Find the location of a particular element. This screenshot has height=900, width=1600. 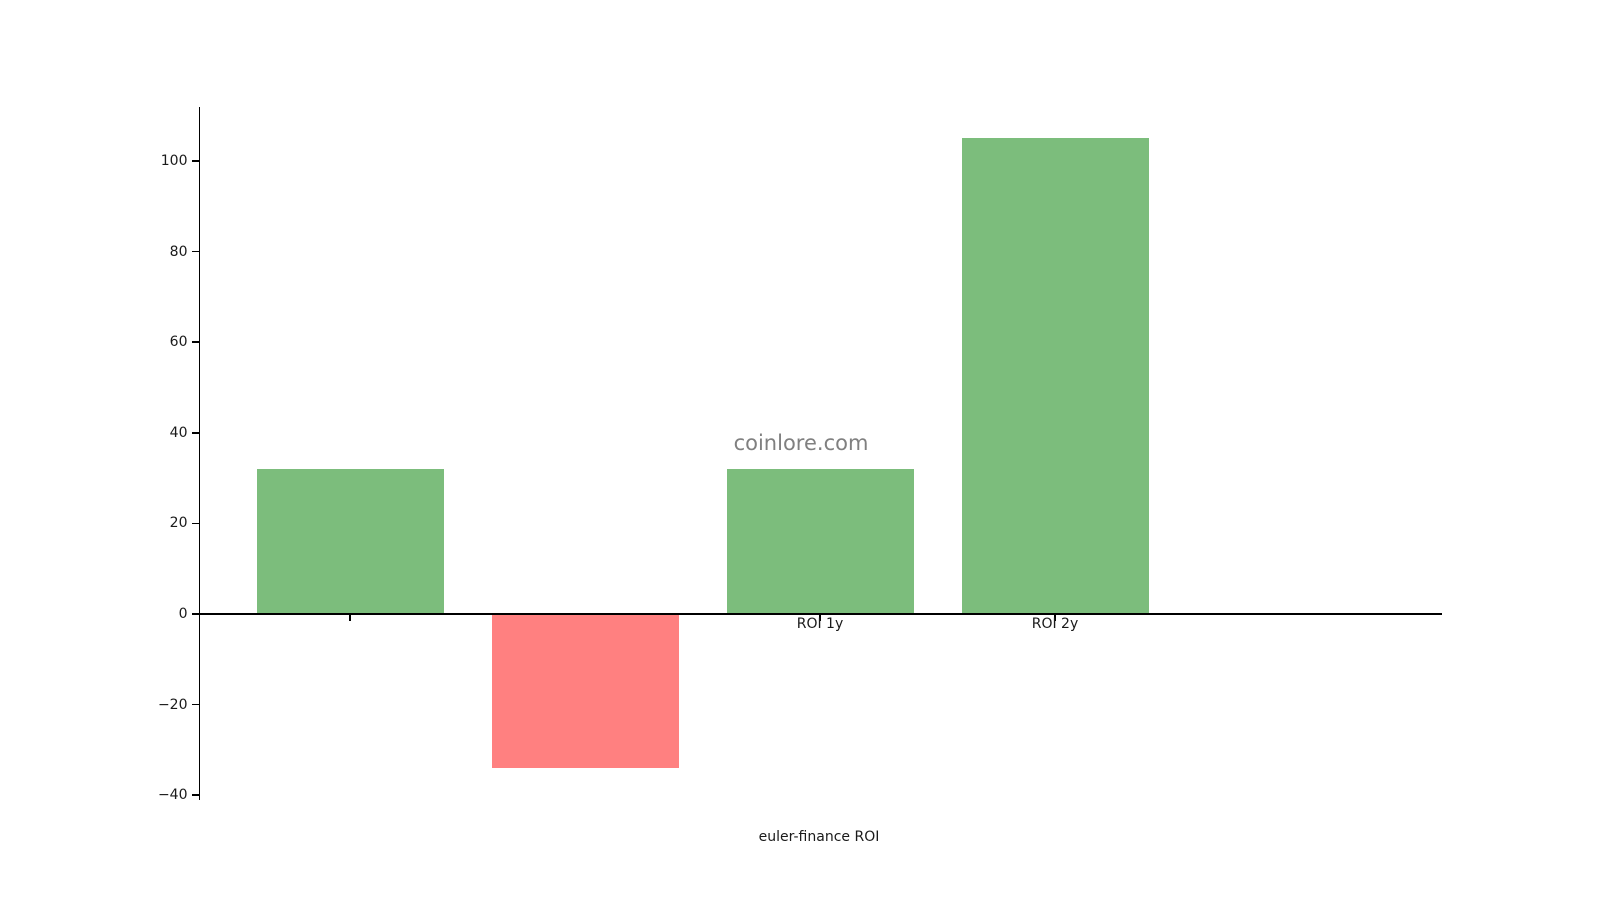

y-tick-label: 100 is located at coordinates (174, 161).